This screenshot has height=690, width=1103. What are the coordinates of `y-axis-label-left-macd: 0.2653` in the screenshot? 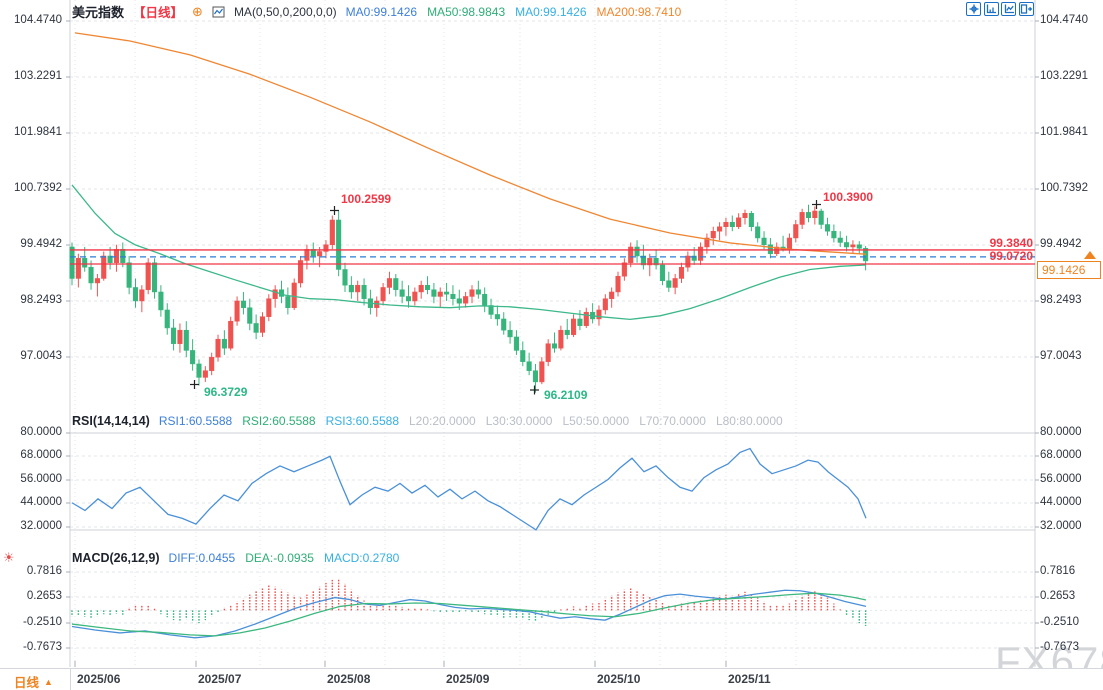 It's located at (44, 596).